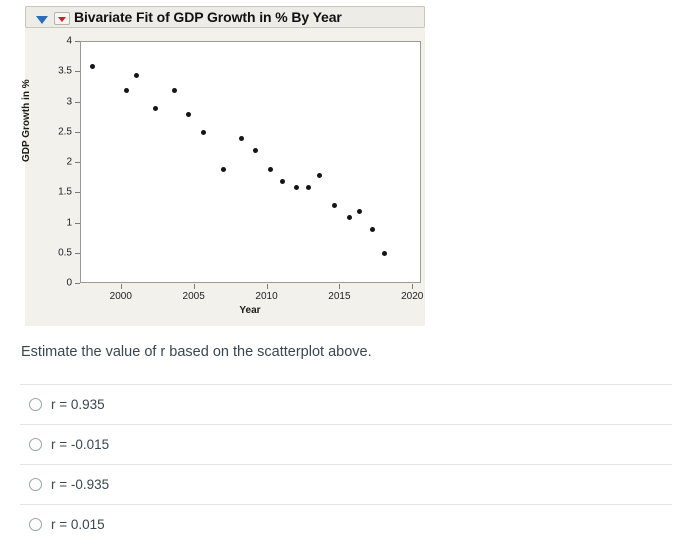  What do you see at coordinates (80, 444) in the screenshot?
I see `answer-option-label: r = -0.015` at bounding box center [80, 444].